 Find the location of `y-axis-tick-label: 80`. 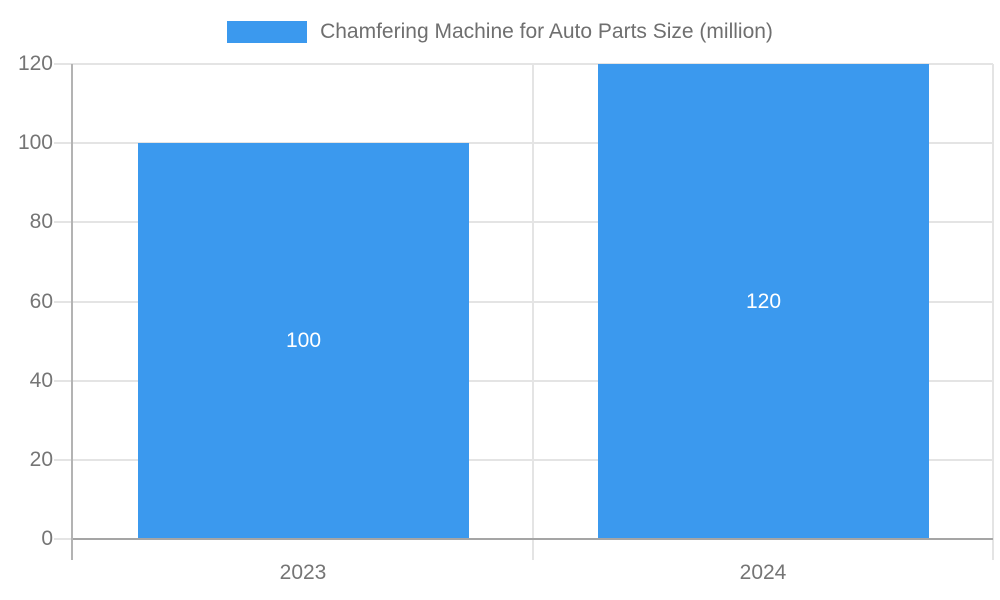

y-axis-tick-label: 80 is located at coordinates (41, 222).